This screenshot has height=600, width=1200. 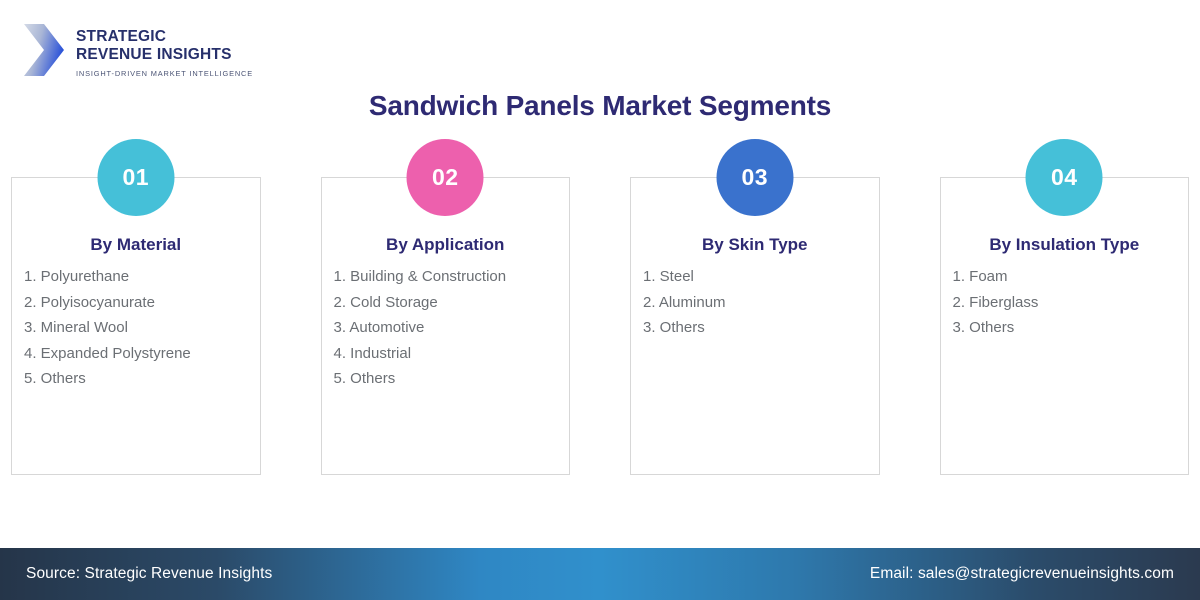 What do you see at coordinates (445, 177) in the screenshot?
I see `segment-badge-02: 02` at bounding box center [445, 177].